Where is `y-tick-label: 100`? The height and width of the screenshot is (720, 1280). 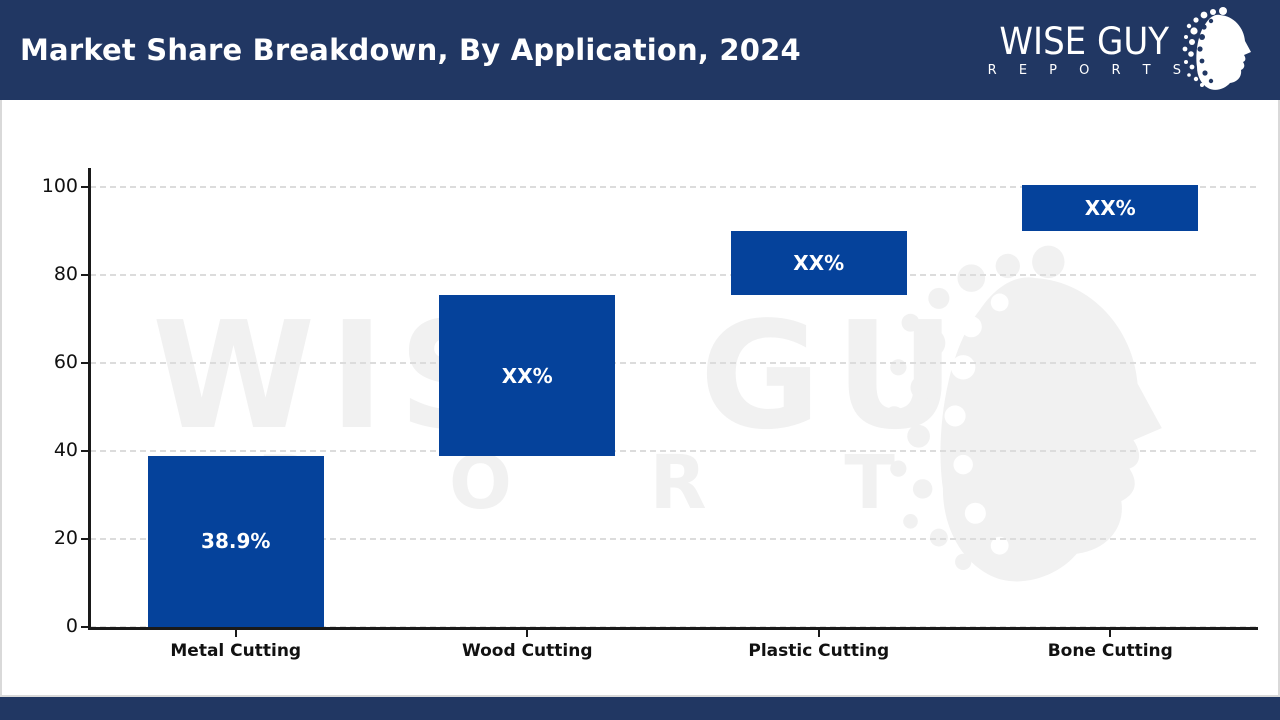 y-tick-label: 100 is located at coordinates (59, 186).